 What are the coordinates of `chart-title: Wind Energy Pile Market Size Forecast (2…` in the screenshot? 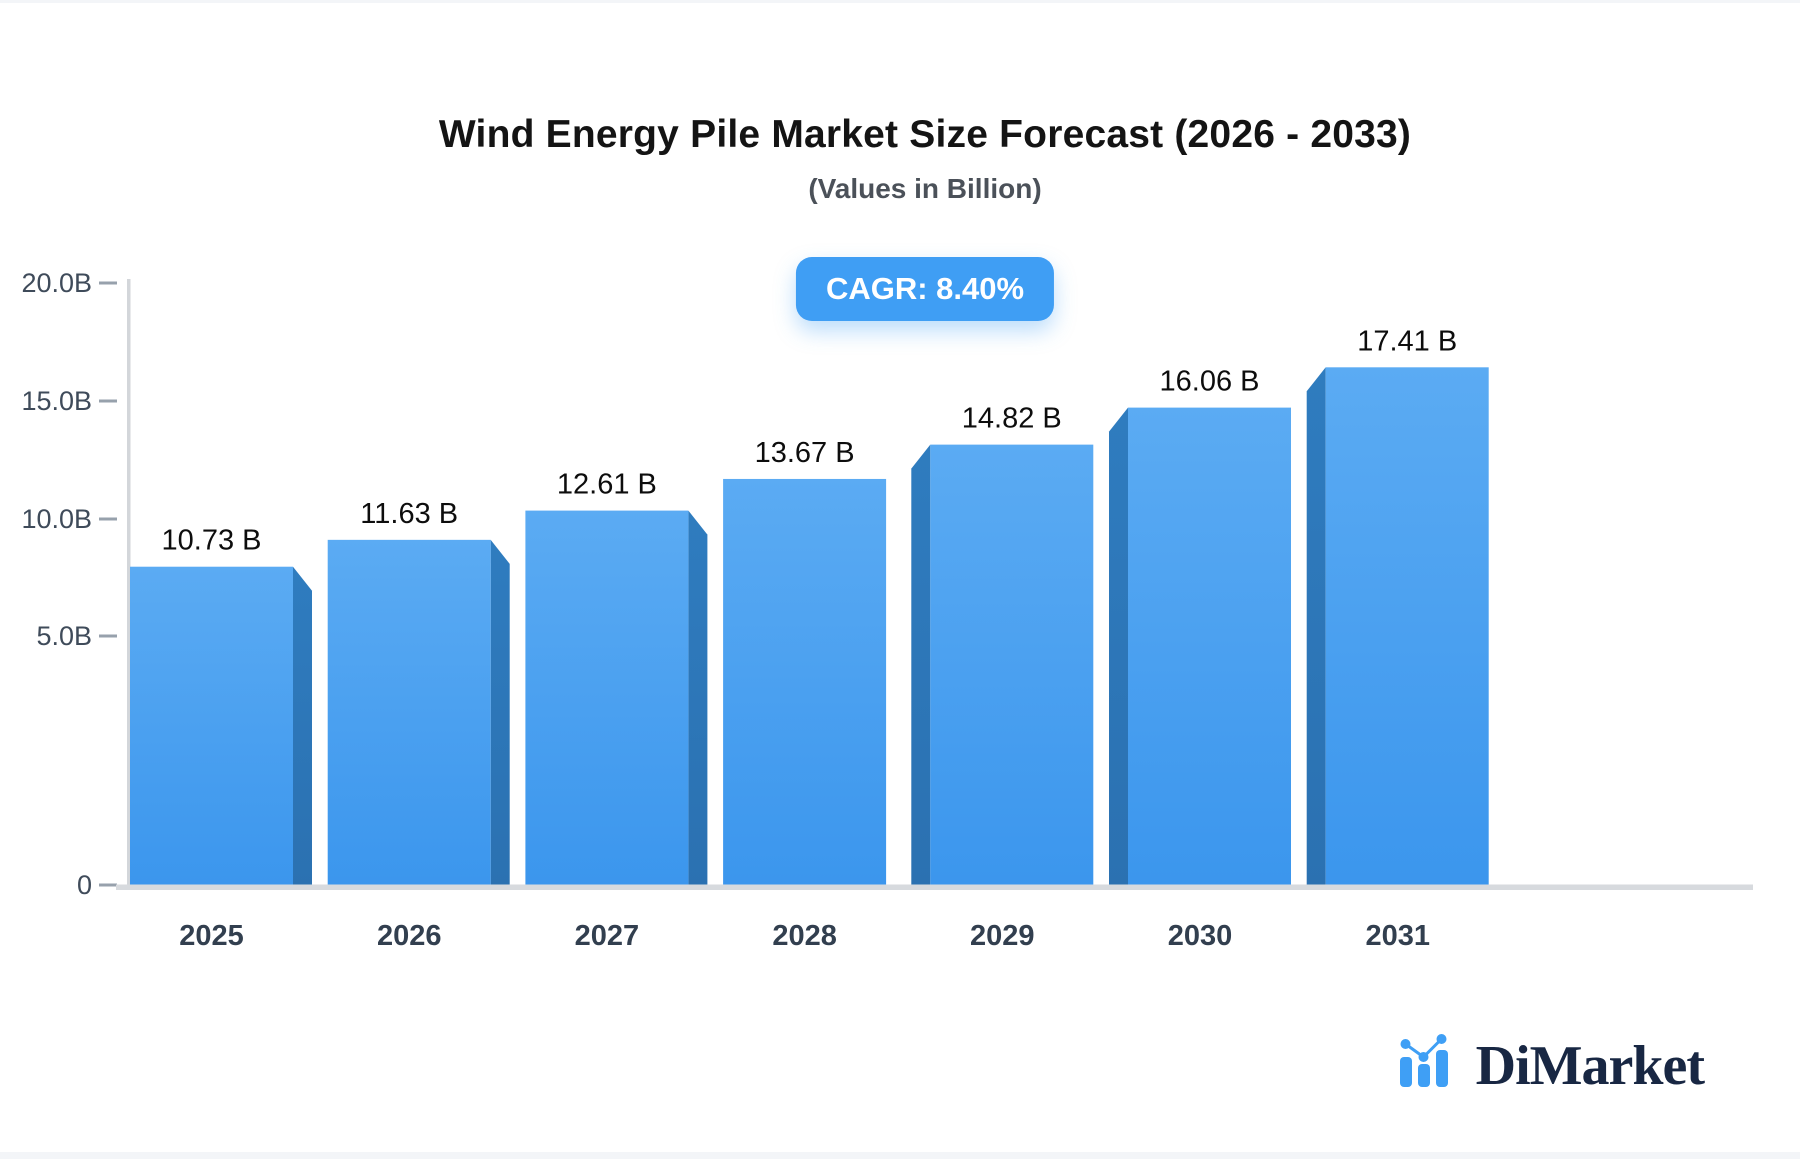 It's located at (925, 134).